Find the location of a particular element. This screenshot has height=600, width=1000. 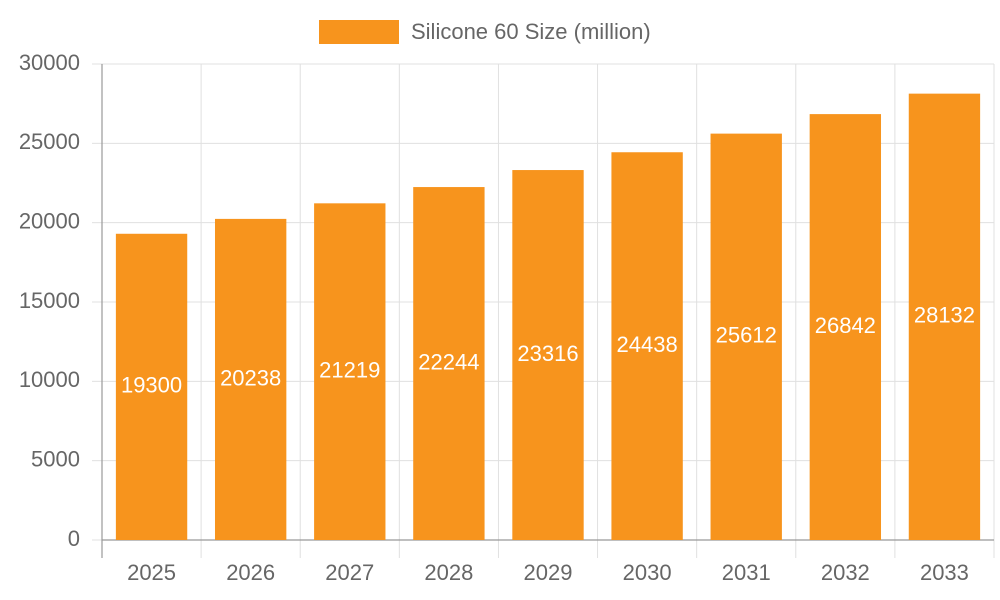

y-tick-label: 0 is located at coordinates (74, 538).